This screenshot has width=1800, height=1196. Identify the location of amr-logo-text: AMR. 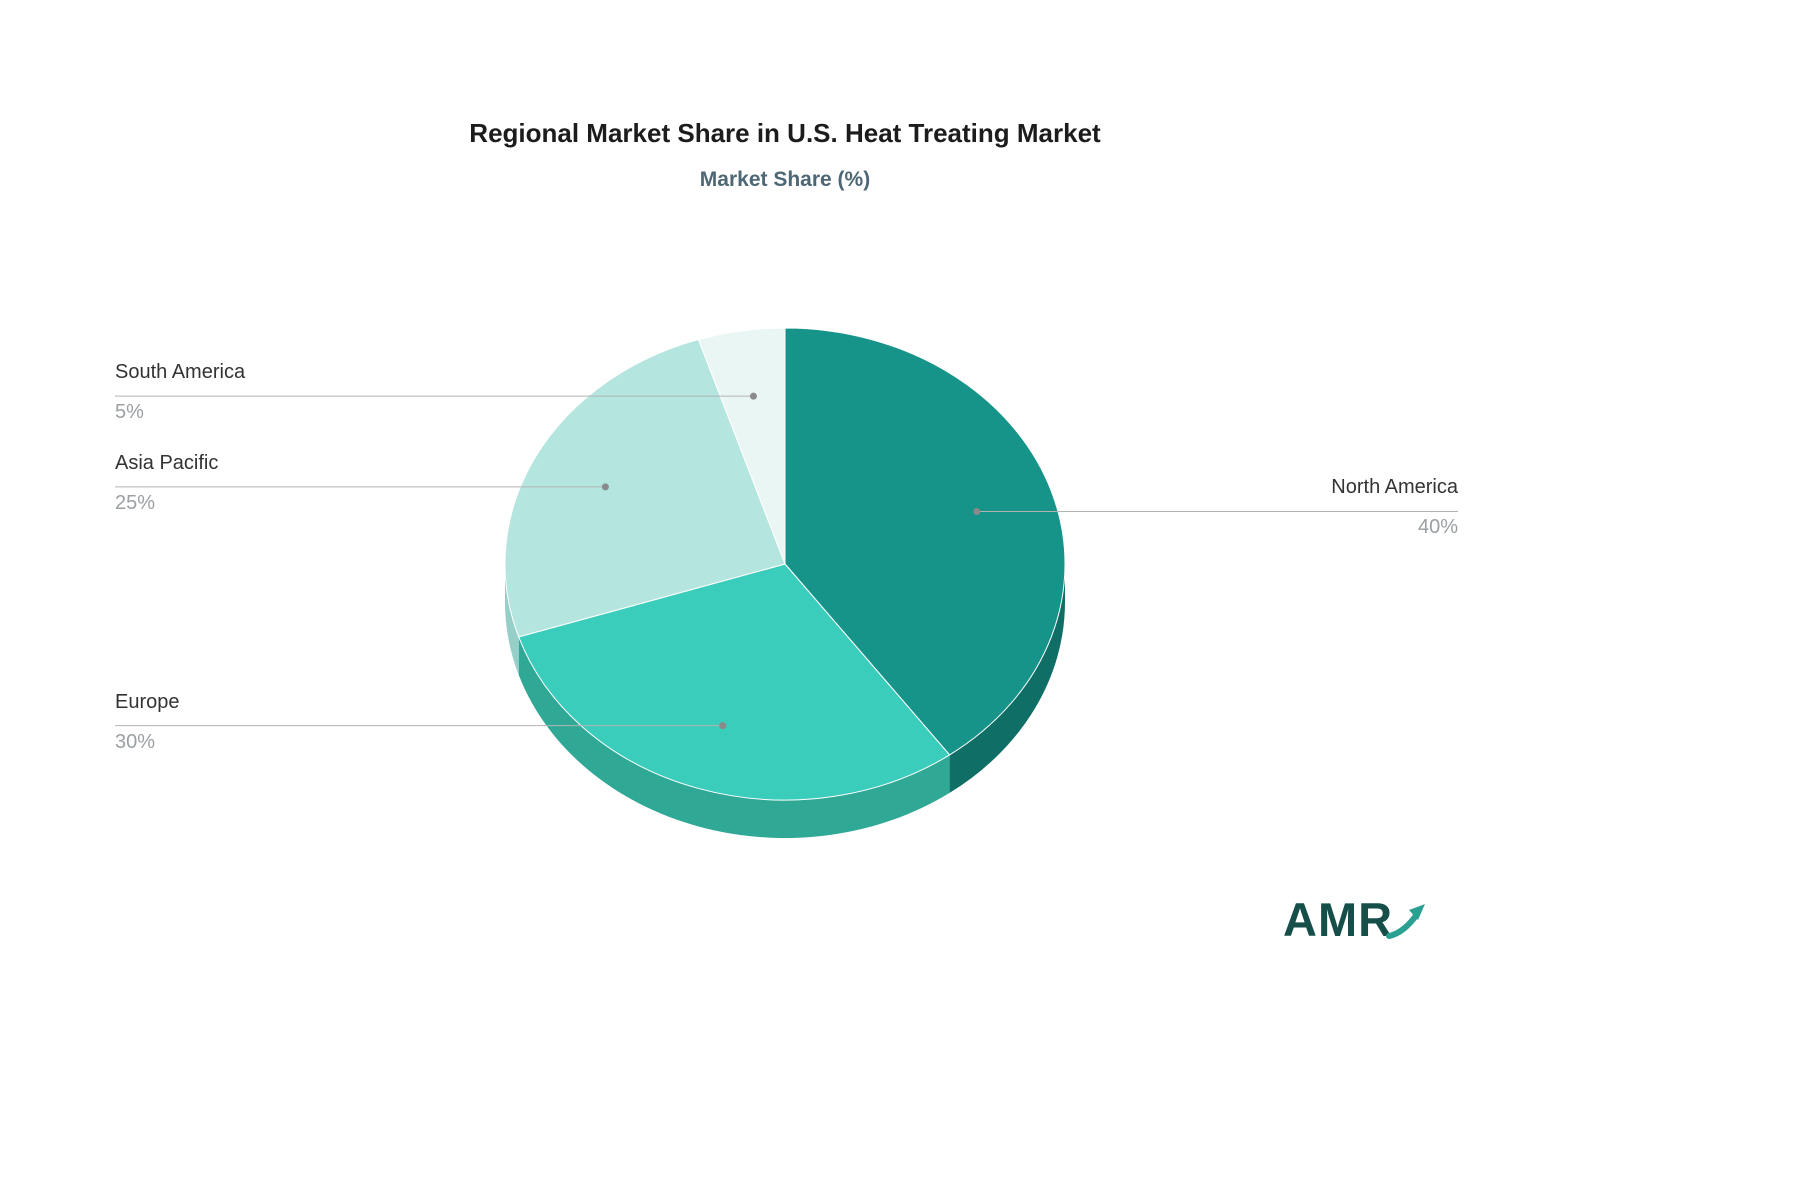
(1338, 919).